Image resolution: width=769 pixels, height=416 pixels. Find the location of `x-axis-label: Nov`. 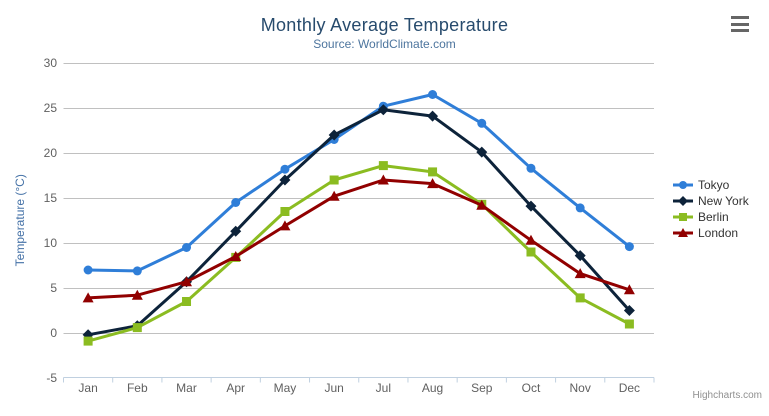

x-axis-label: Nov is located at coordinates (580, 388).